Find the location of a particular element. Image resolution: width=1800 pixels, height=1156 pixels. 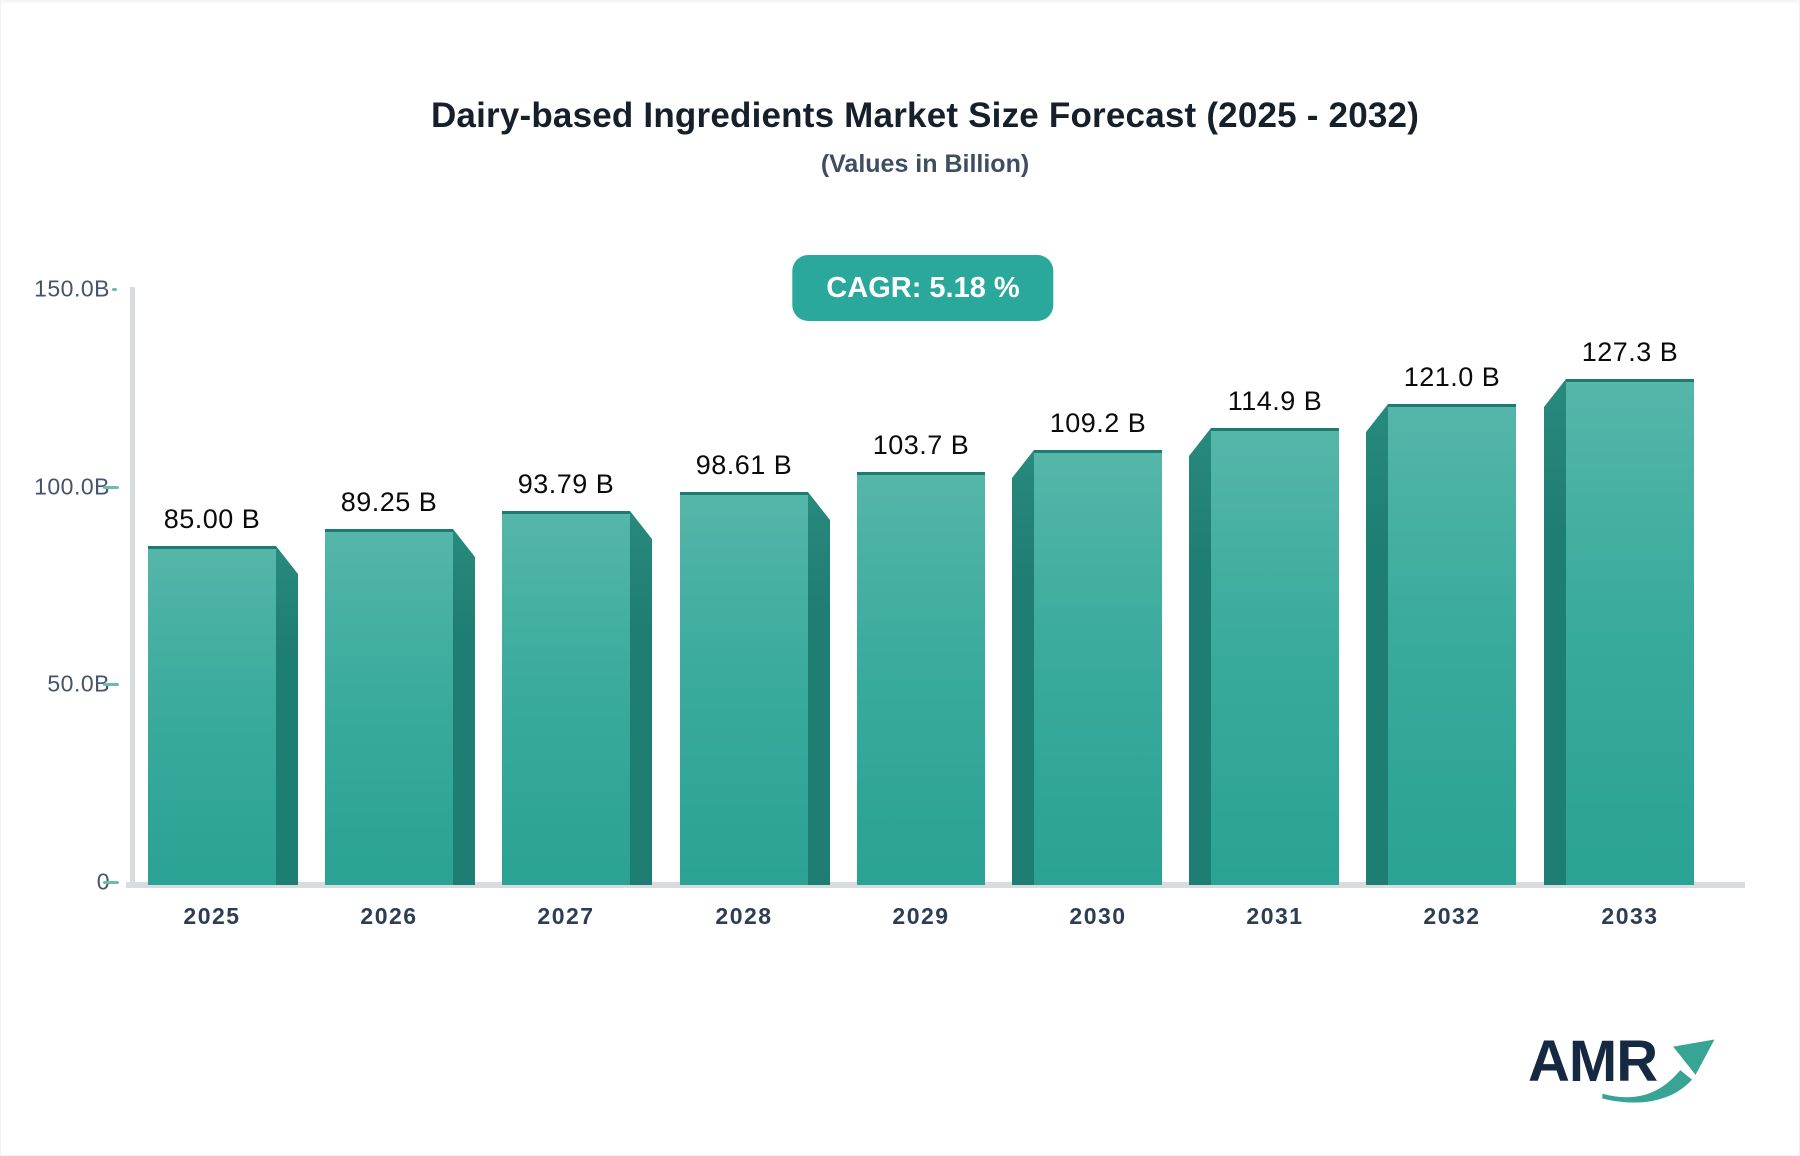

y-axis-tick-label: 150.0B is located at coordinates (72, 288).